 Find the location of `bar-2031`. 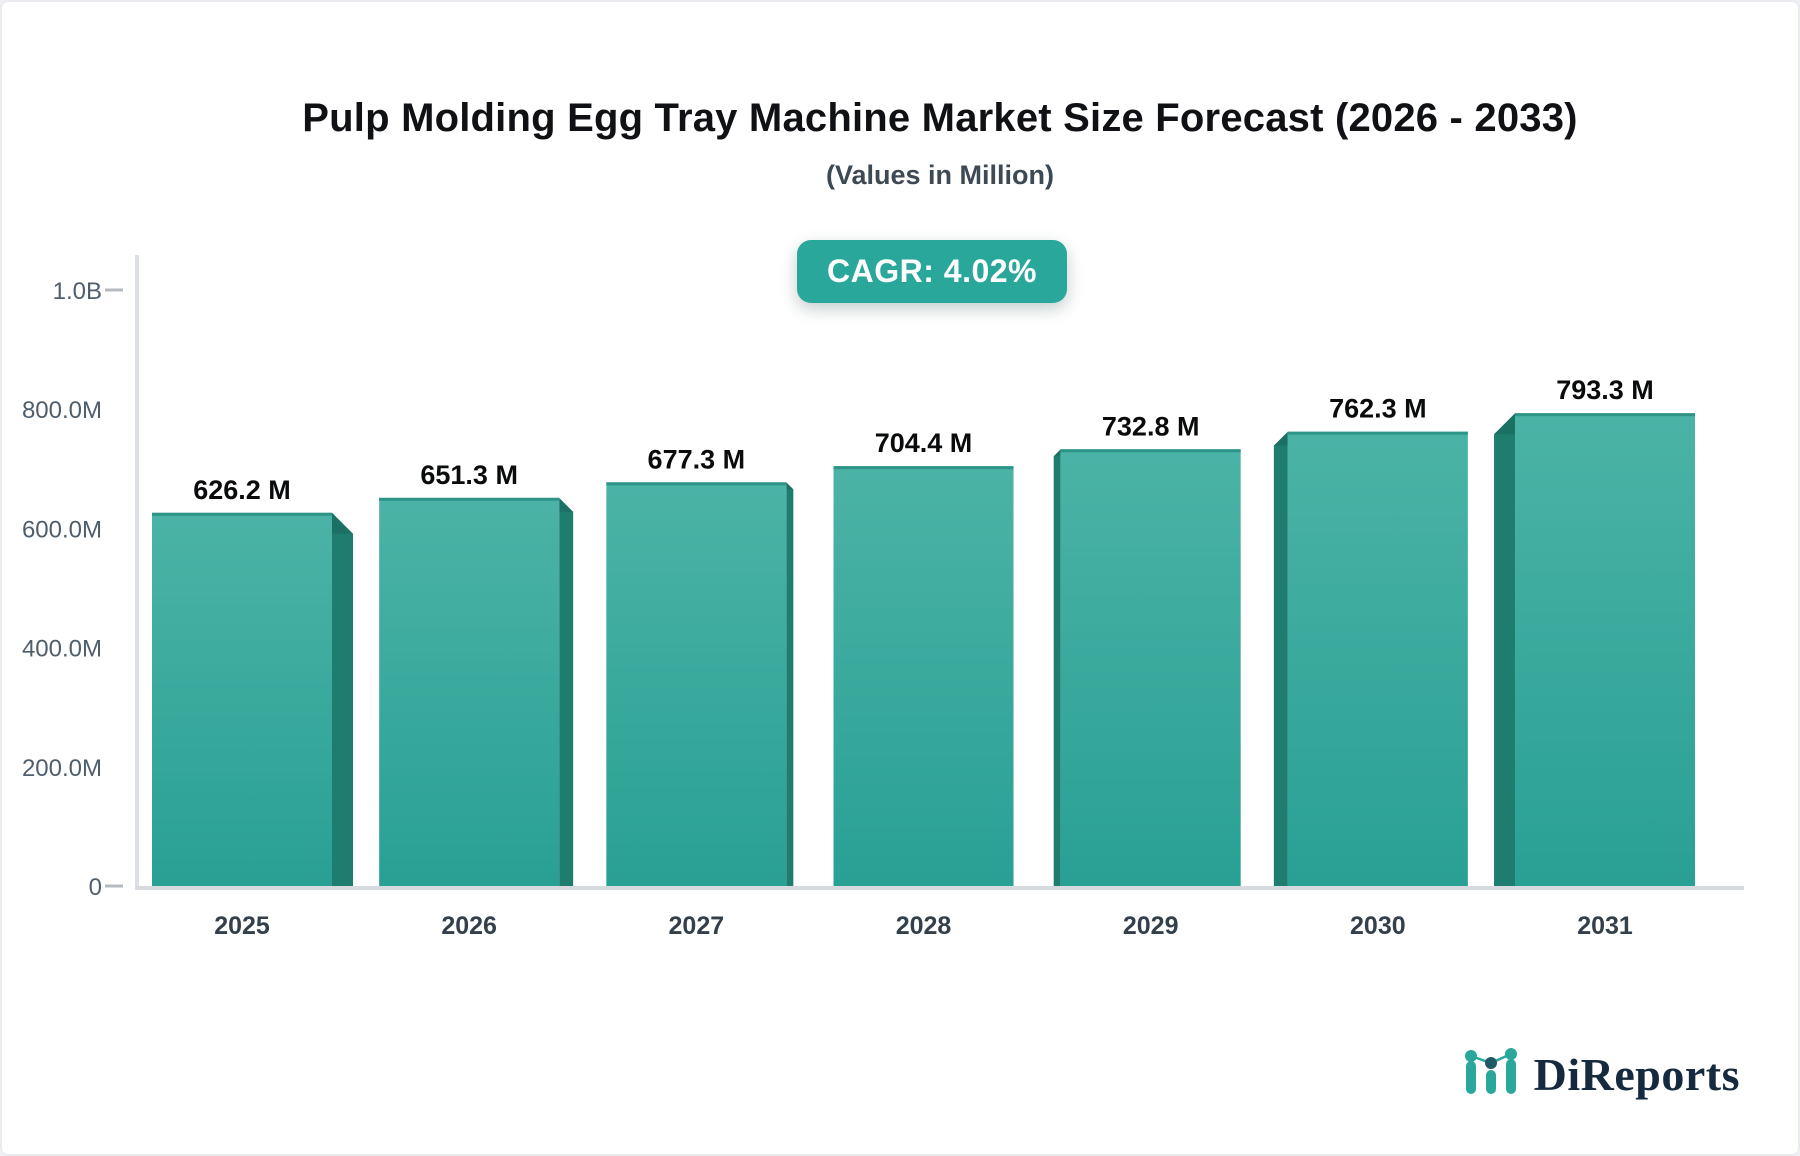

bar-2031 is located at coordinates (1605, 649).